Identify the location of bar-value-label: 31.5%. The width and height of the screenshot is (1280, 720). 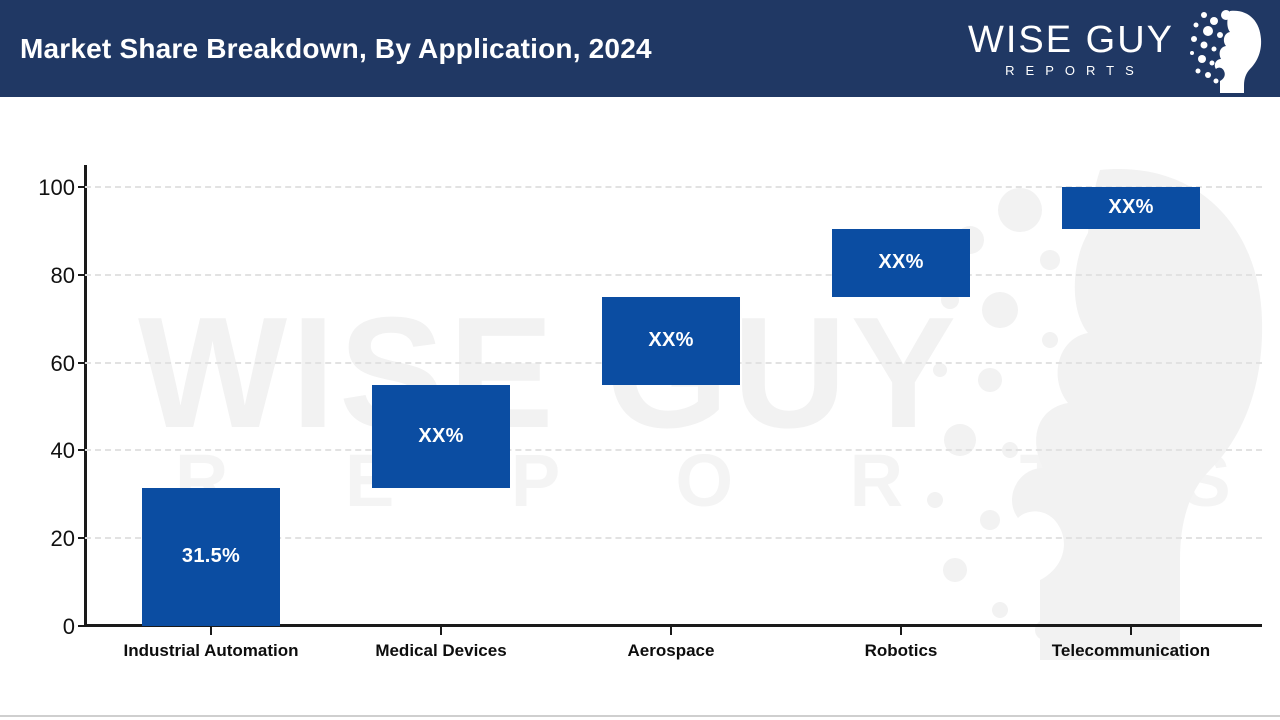
(211, 556).